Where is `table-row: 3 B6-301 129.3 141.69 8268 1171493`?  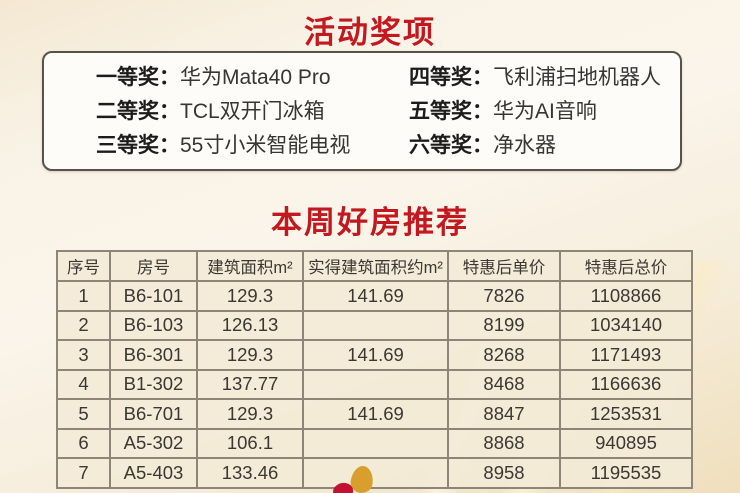
table-row: 3 B6-301 129.3 141.69 8268 1171493 is located at coordinates (374, 355).